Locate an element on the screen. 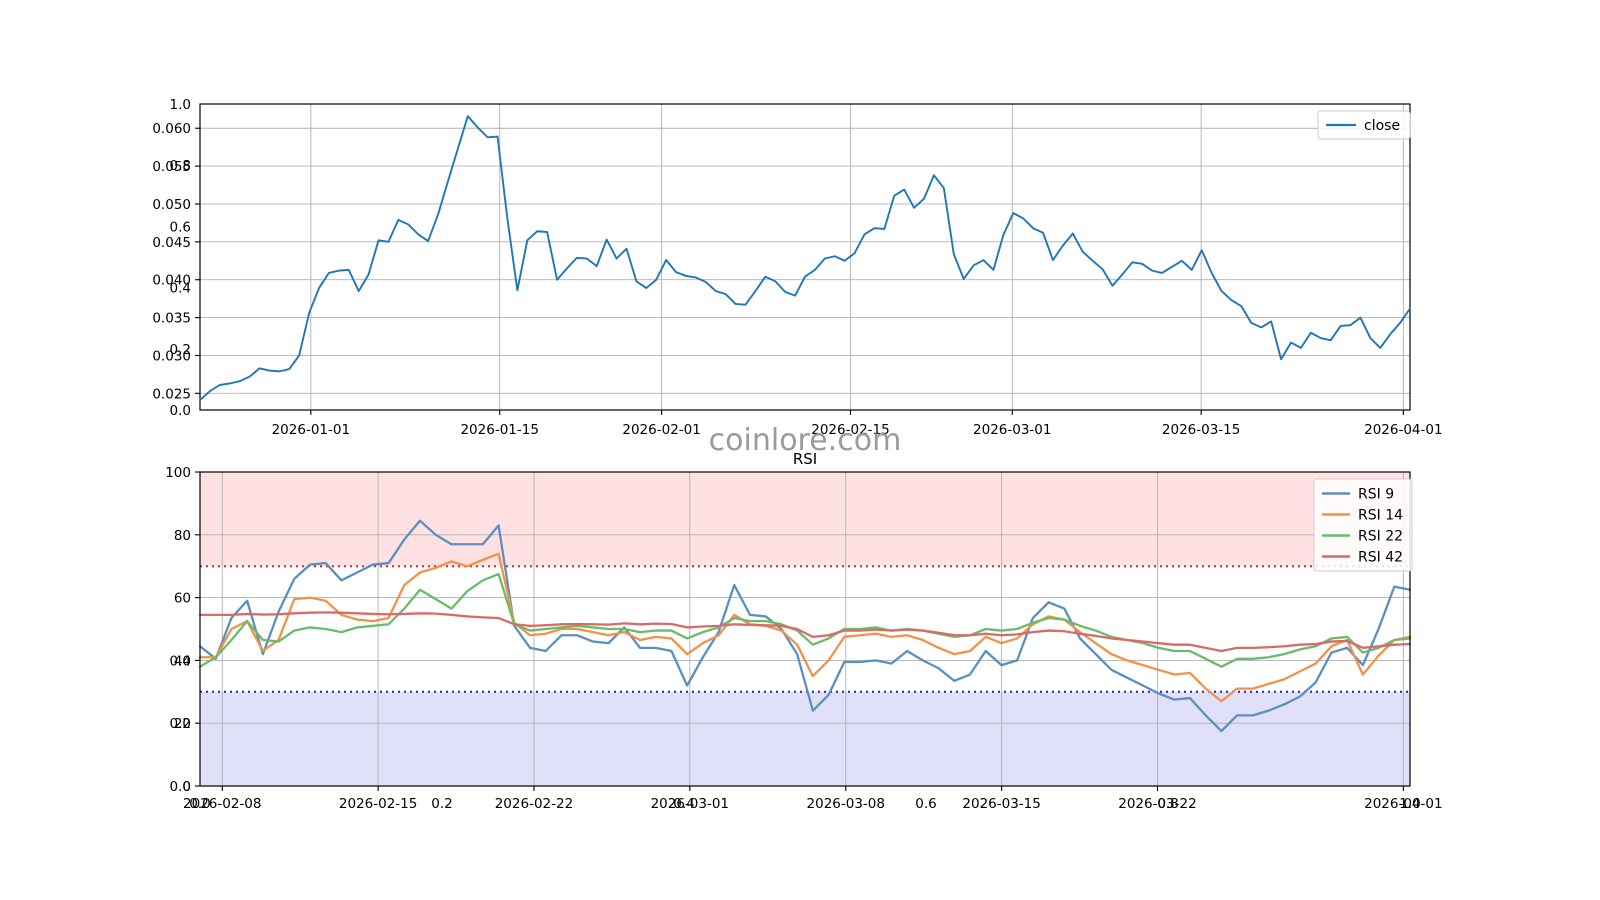 The height and width of the screenshot is (900, 1600). rsi-secondary-ytick-label: 0.4 is located at coordinates (180, 661).